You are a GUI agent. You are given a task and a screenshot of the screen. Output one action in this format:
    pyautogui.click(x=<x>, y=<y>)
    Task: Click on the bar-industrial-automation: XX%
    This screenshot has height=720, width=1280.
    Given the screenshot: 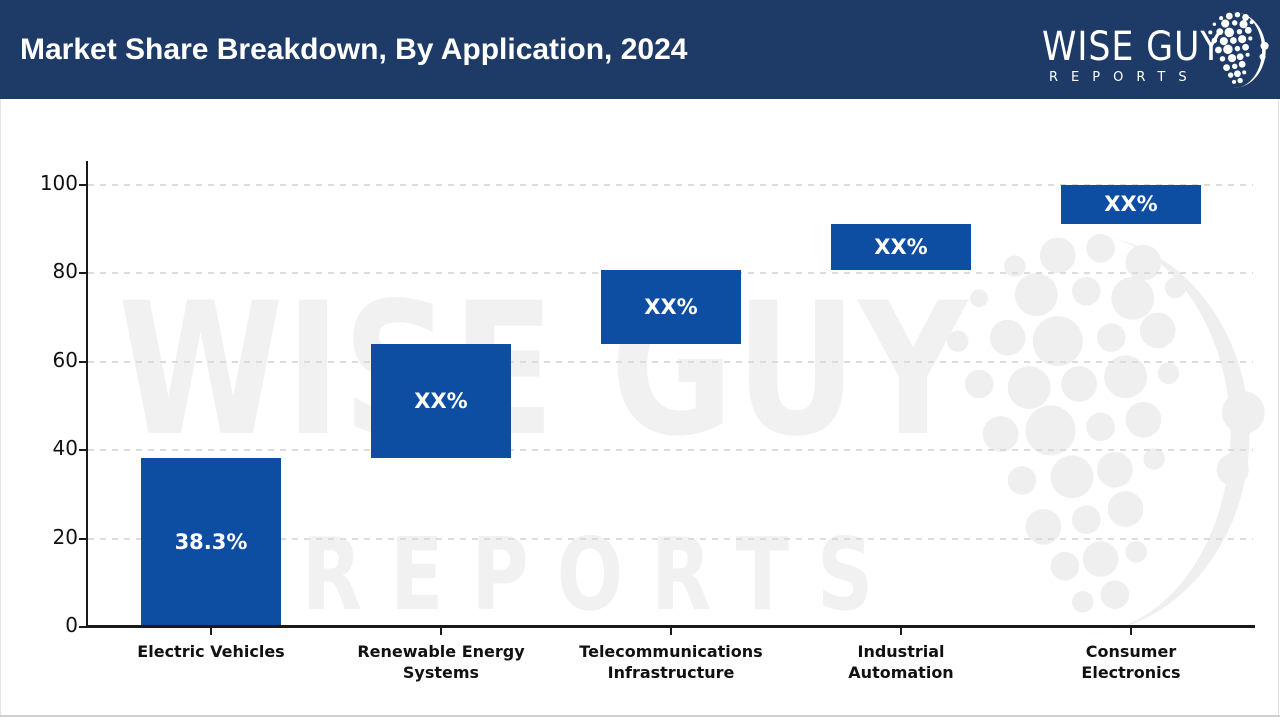 What is the action you would take?
    pyautogui.click(x=901, y=246)
    